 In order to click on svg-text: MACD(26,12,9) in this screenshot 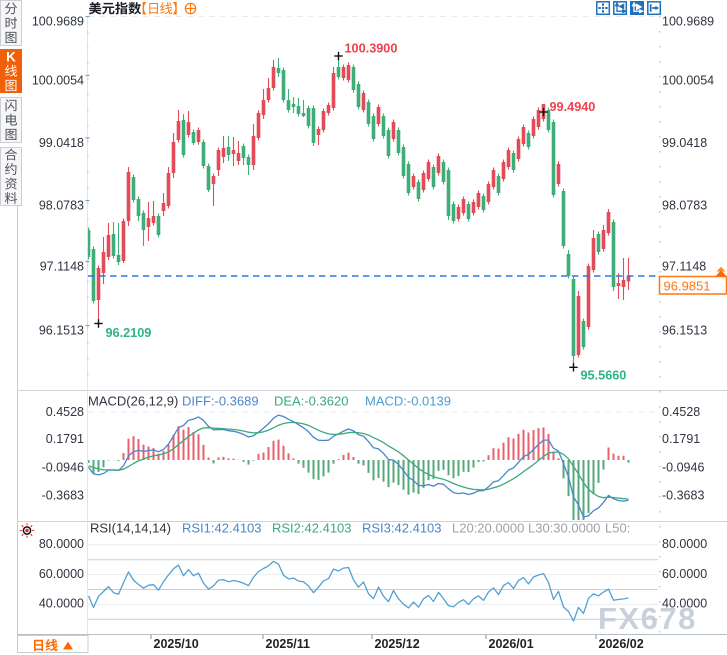, I will do `click(133, 401)`.